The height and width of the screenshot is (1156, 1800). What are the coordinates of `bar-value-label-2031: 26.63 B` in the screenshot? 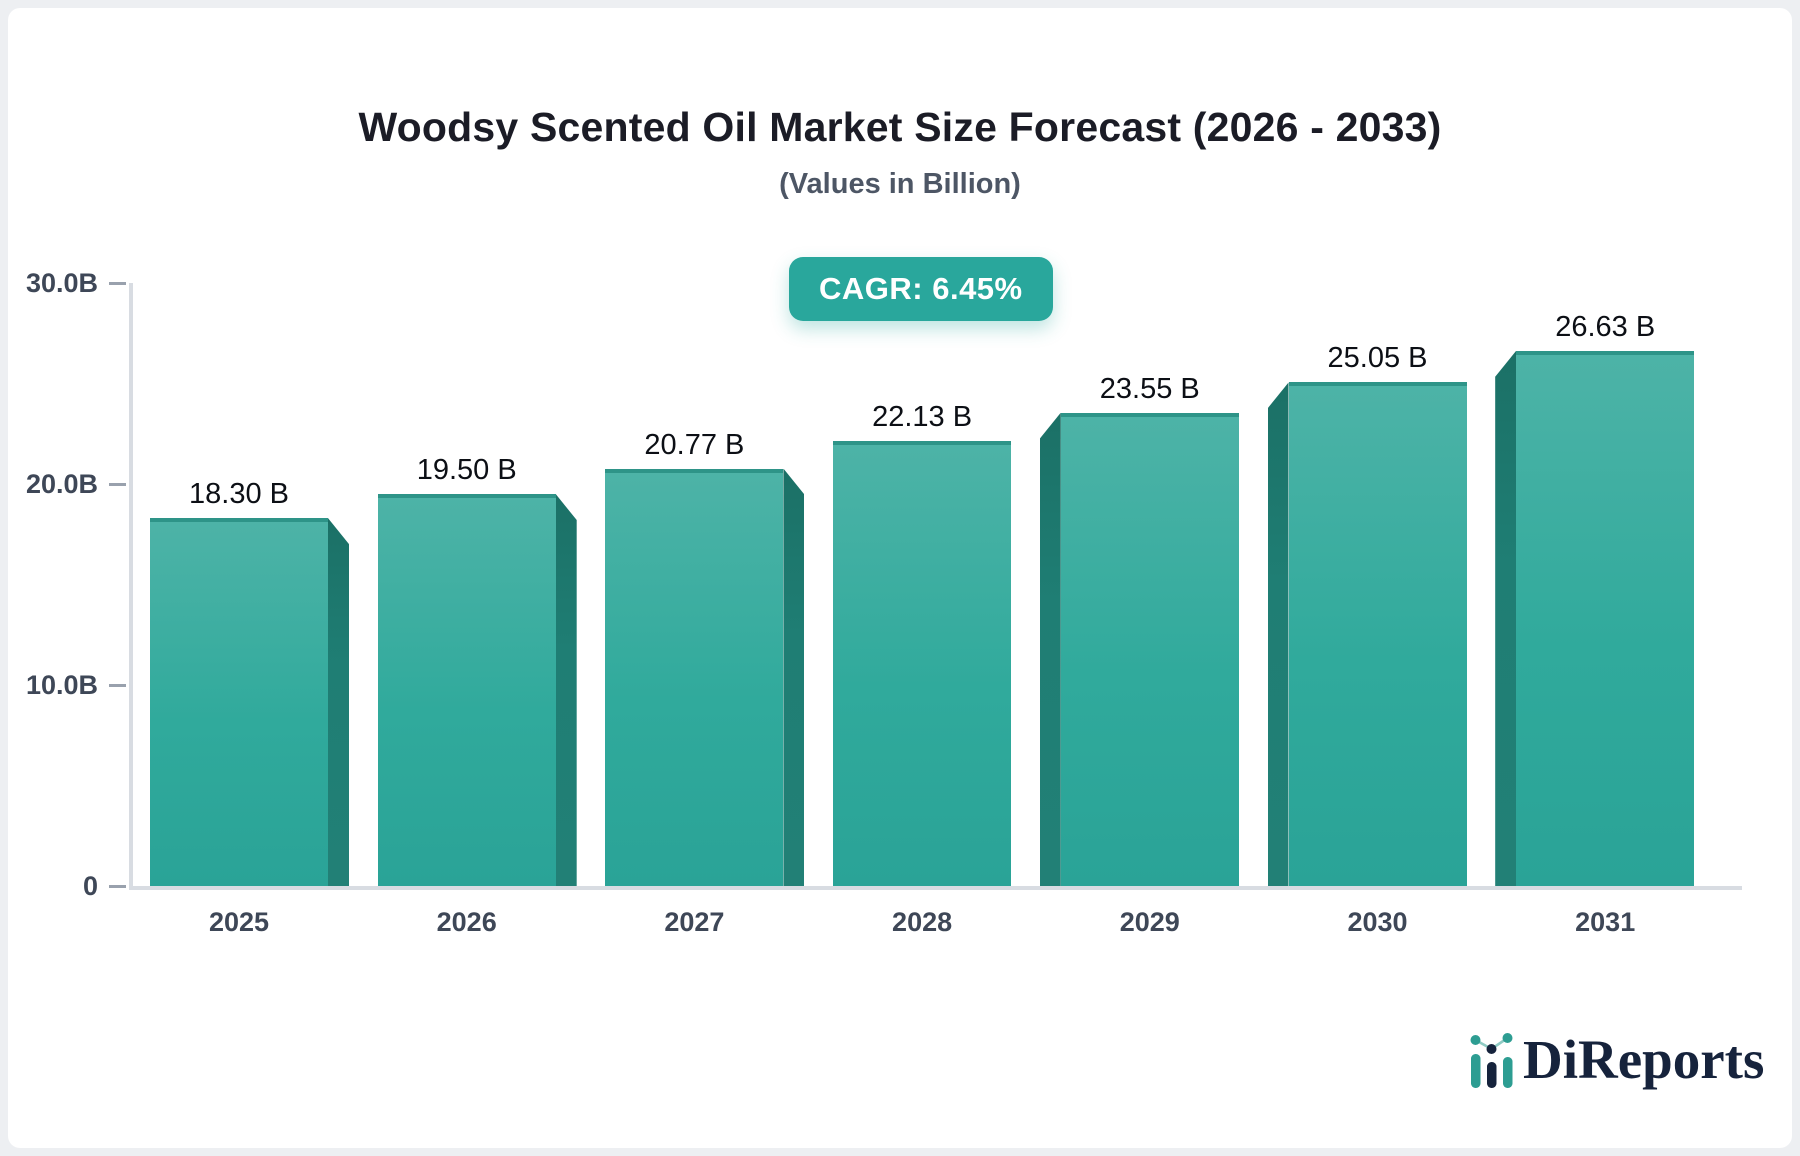 It's located at (1605, 326).